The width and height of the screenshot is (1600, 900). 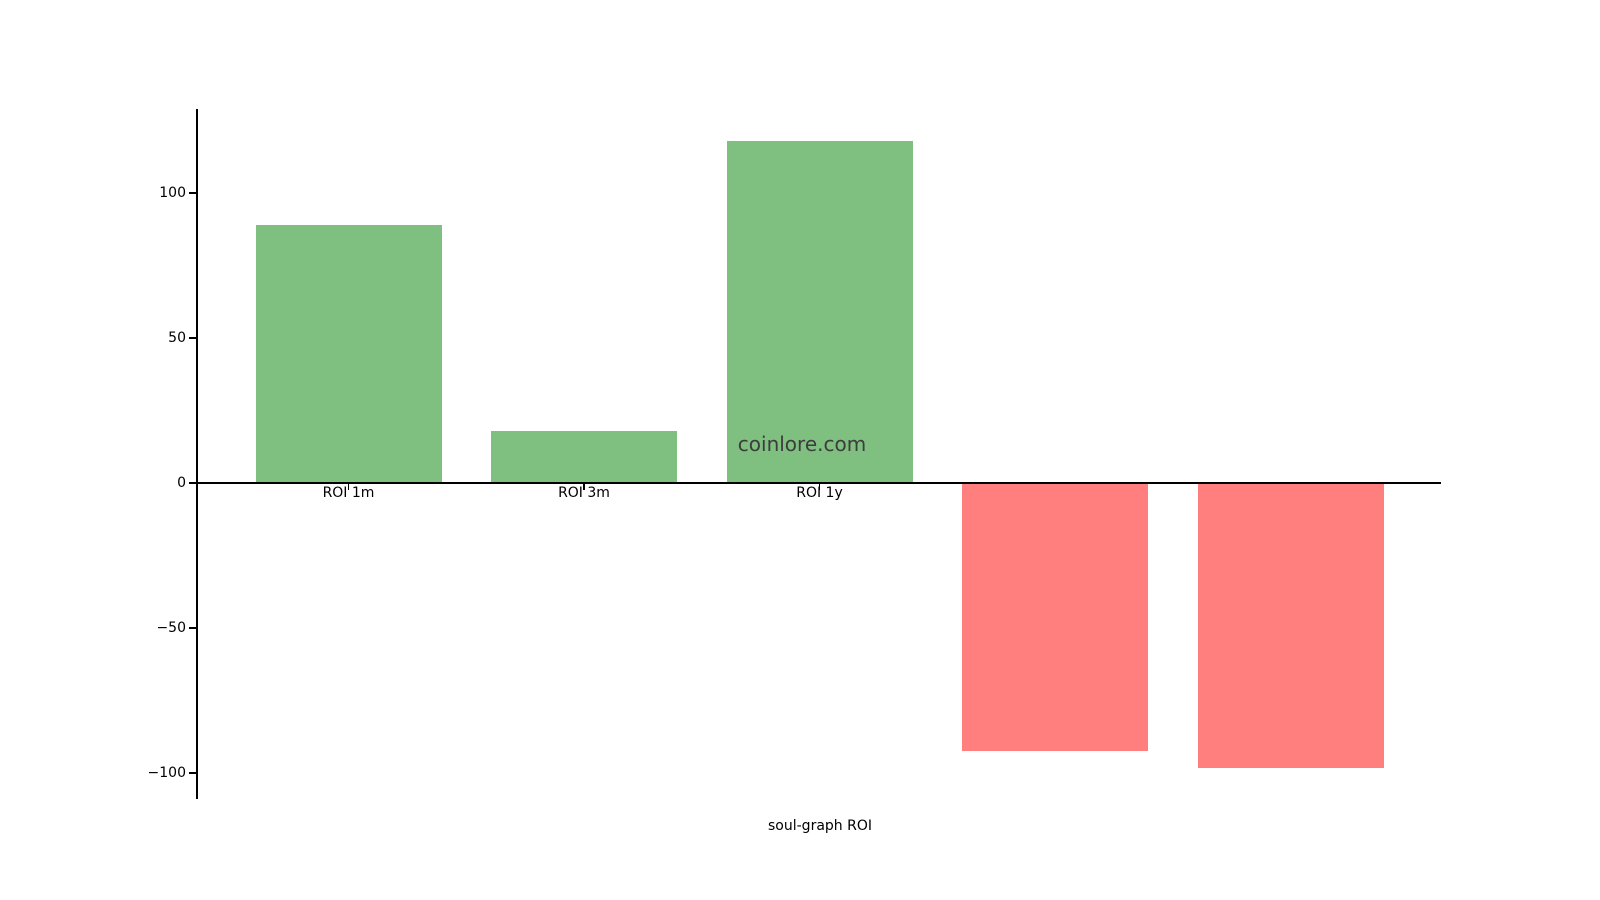 I want to click on x-axis-line, so click(x=818, y=483).